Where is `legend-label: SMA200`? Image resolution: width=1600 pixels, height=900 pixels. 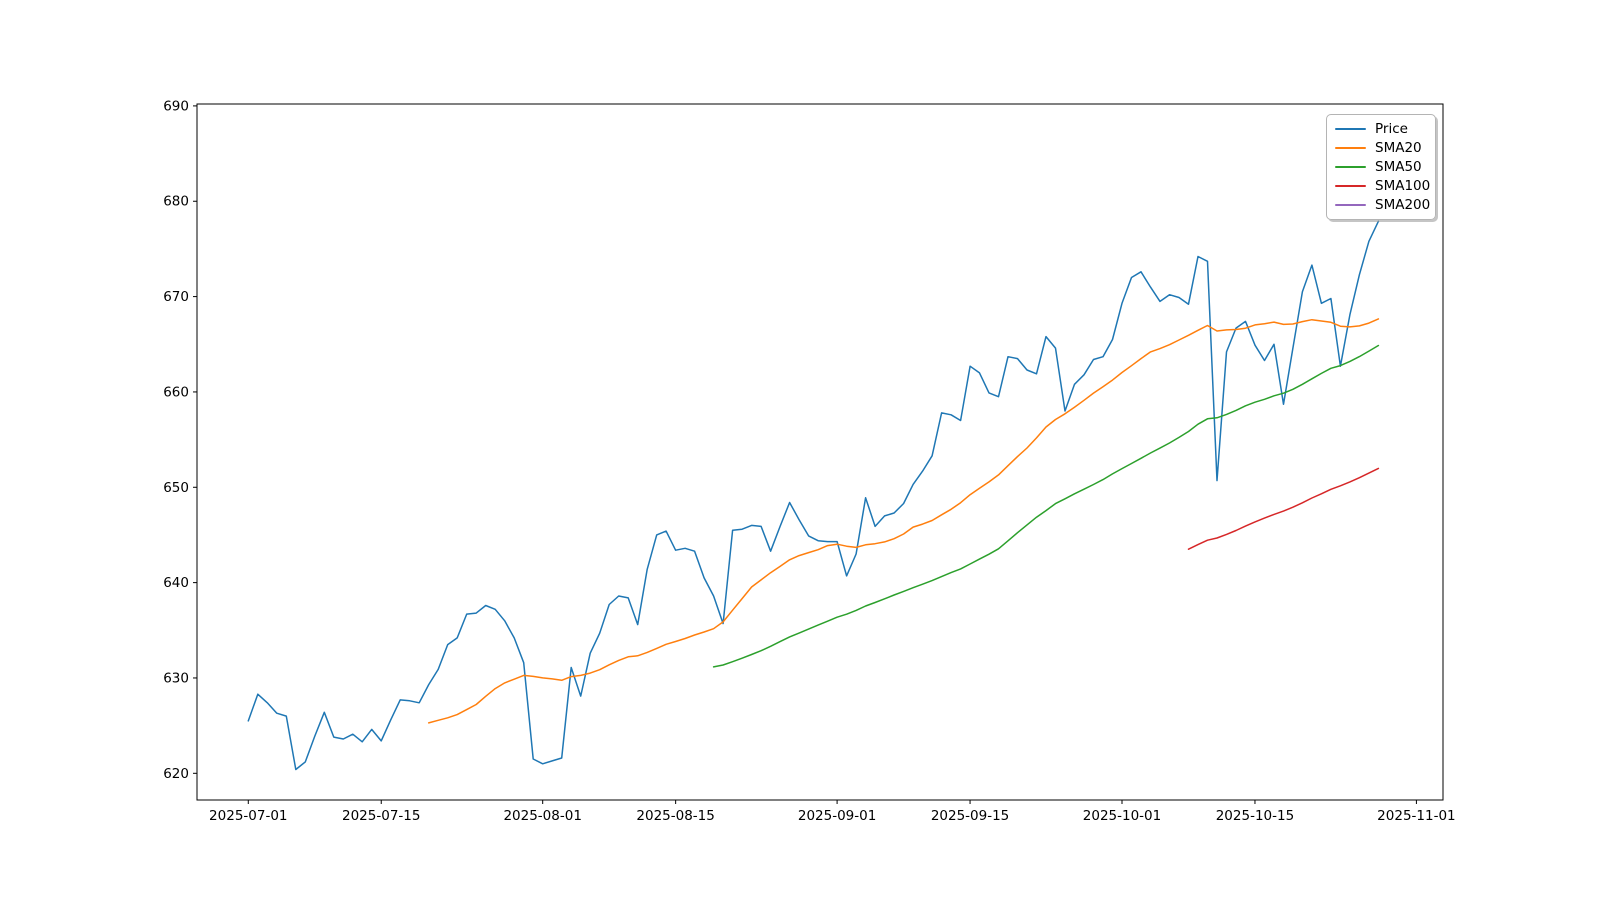 legend-label: SMA200 is located at coordinates (1403, 204).